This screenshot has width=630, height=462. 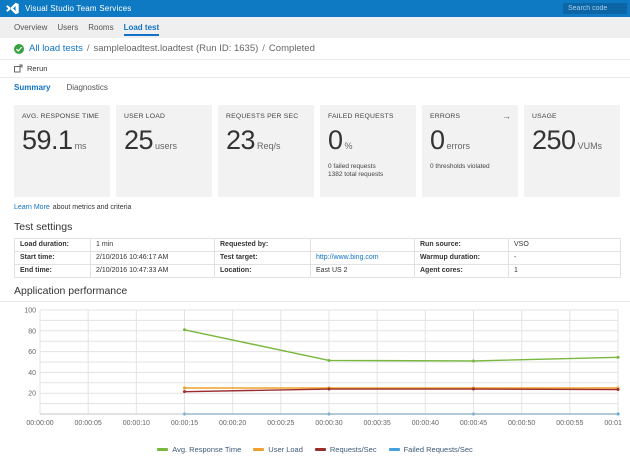 I want to click on card-subtext: 0 failed requests, so click(x=352, y=166).